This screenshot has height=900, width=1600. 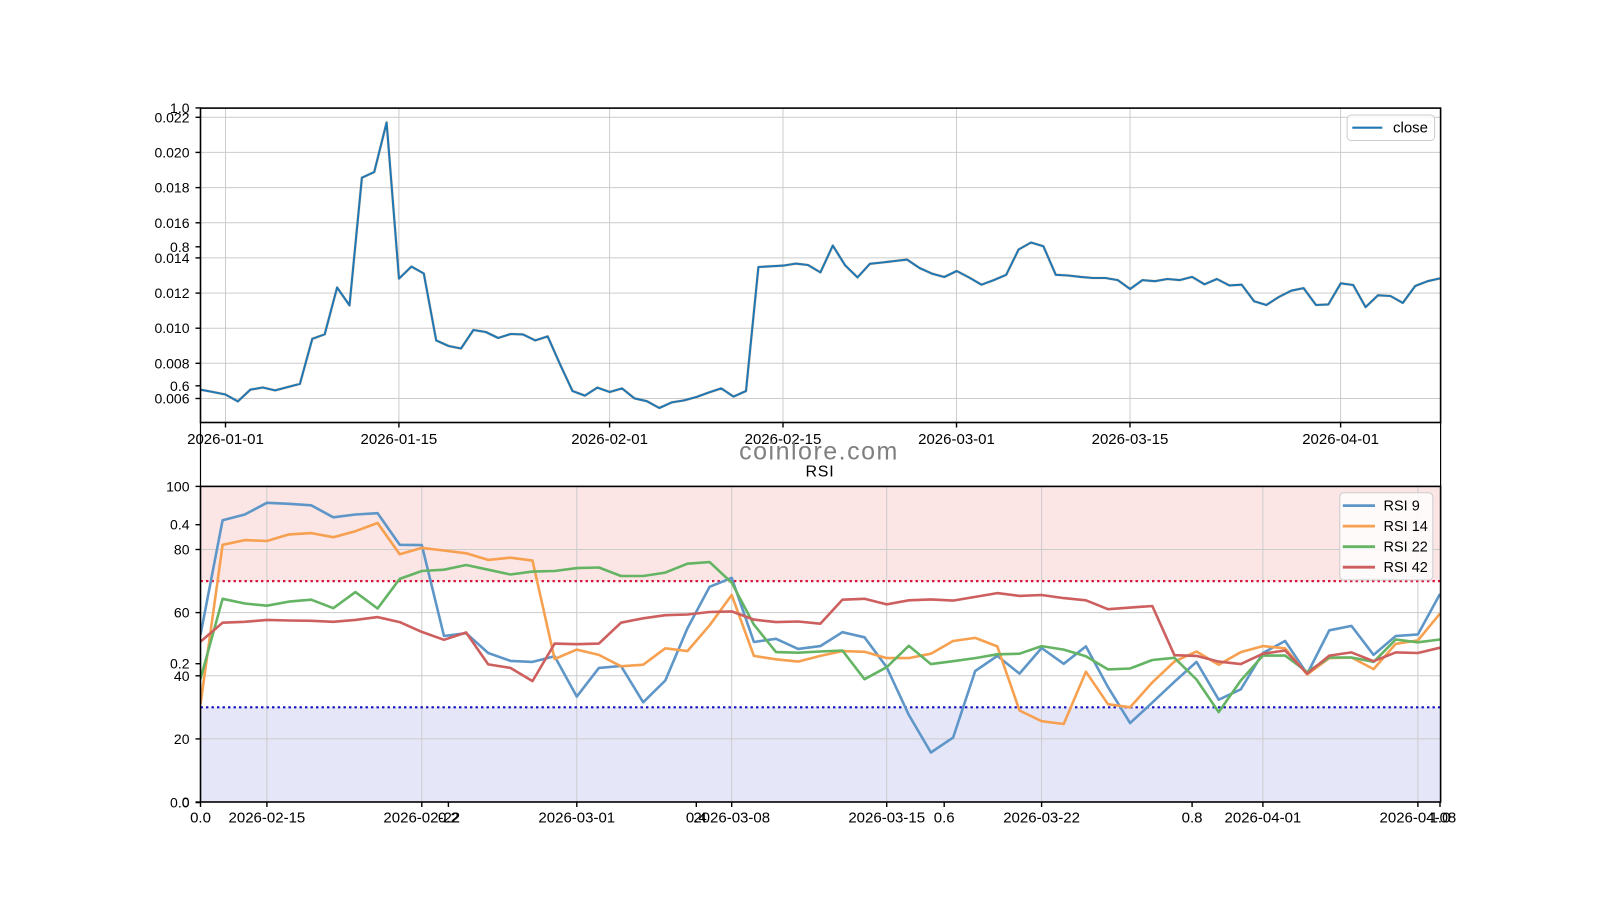 What do you see at coordinates (1402, 507) in the screenshot?
I see `svg-text: RSI 9` at bounding box center [1402, 507].